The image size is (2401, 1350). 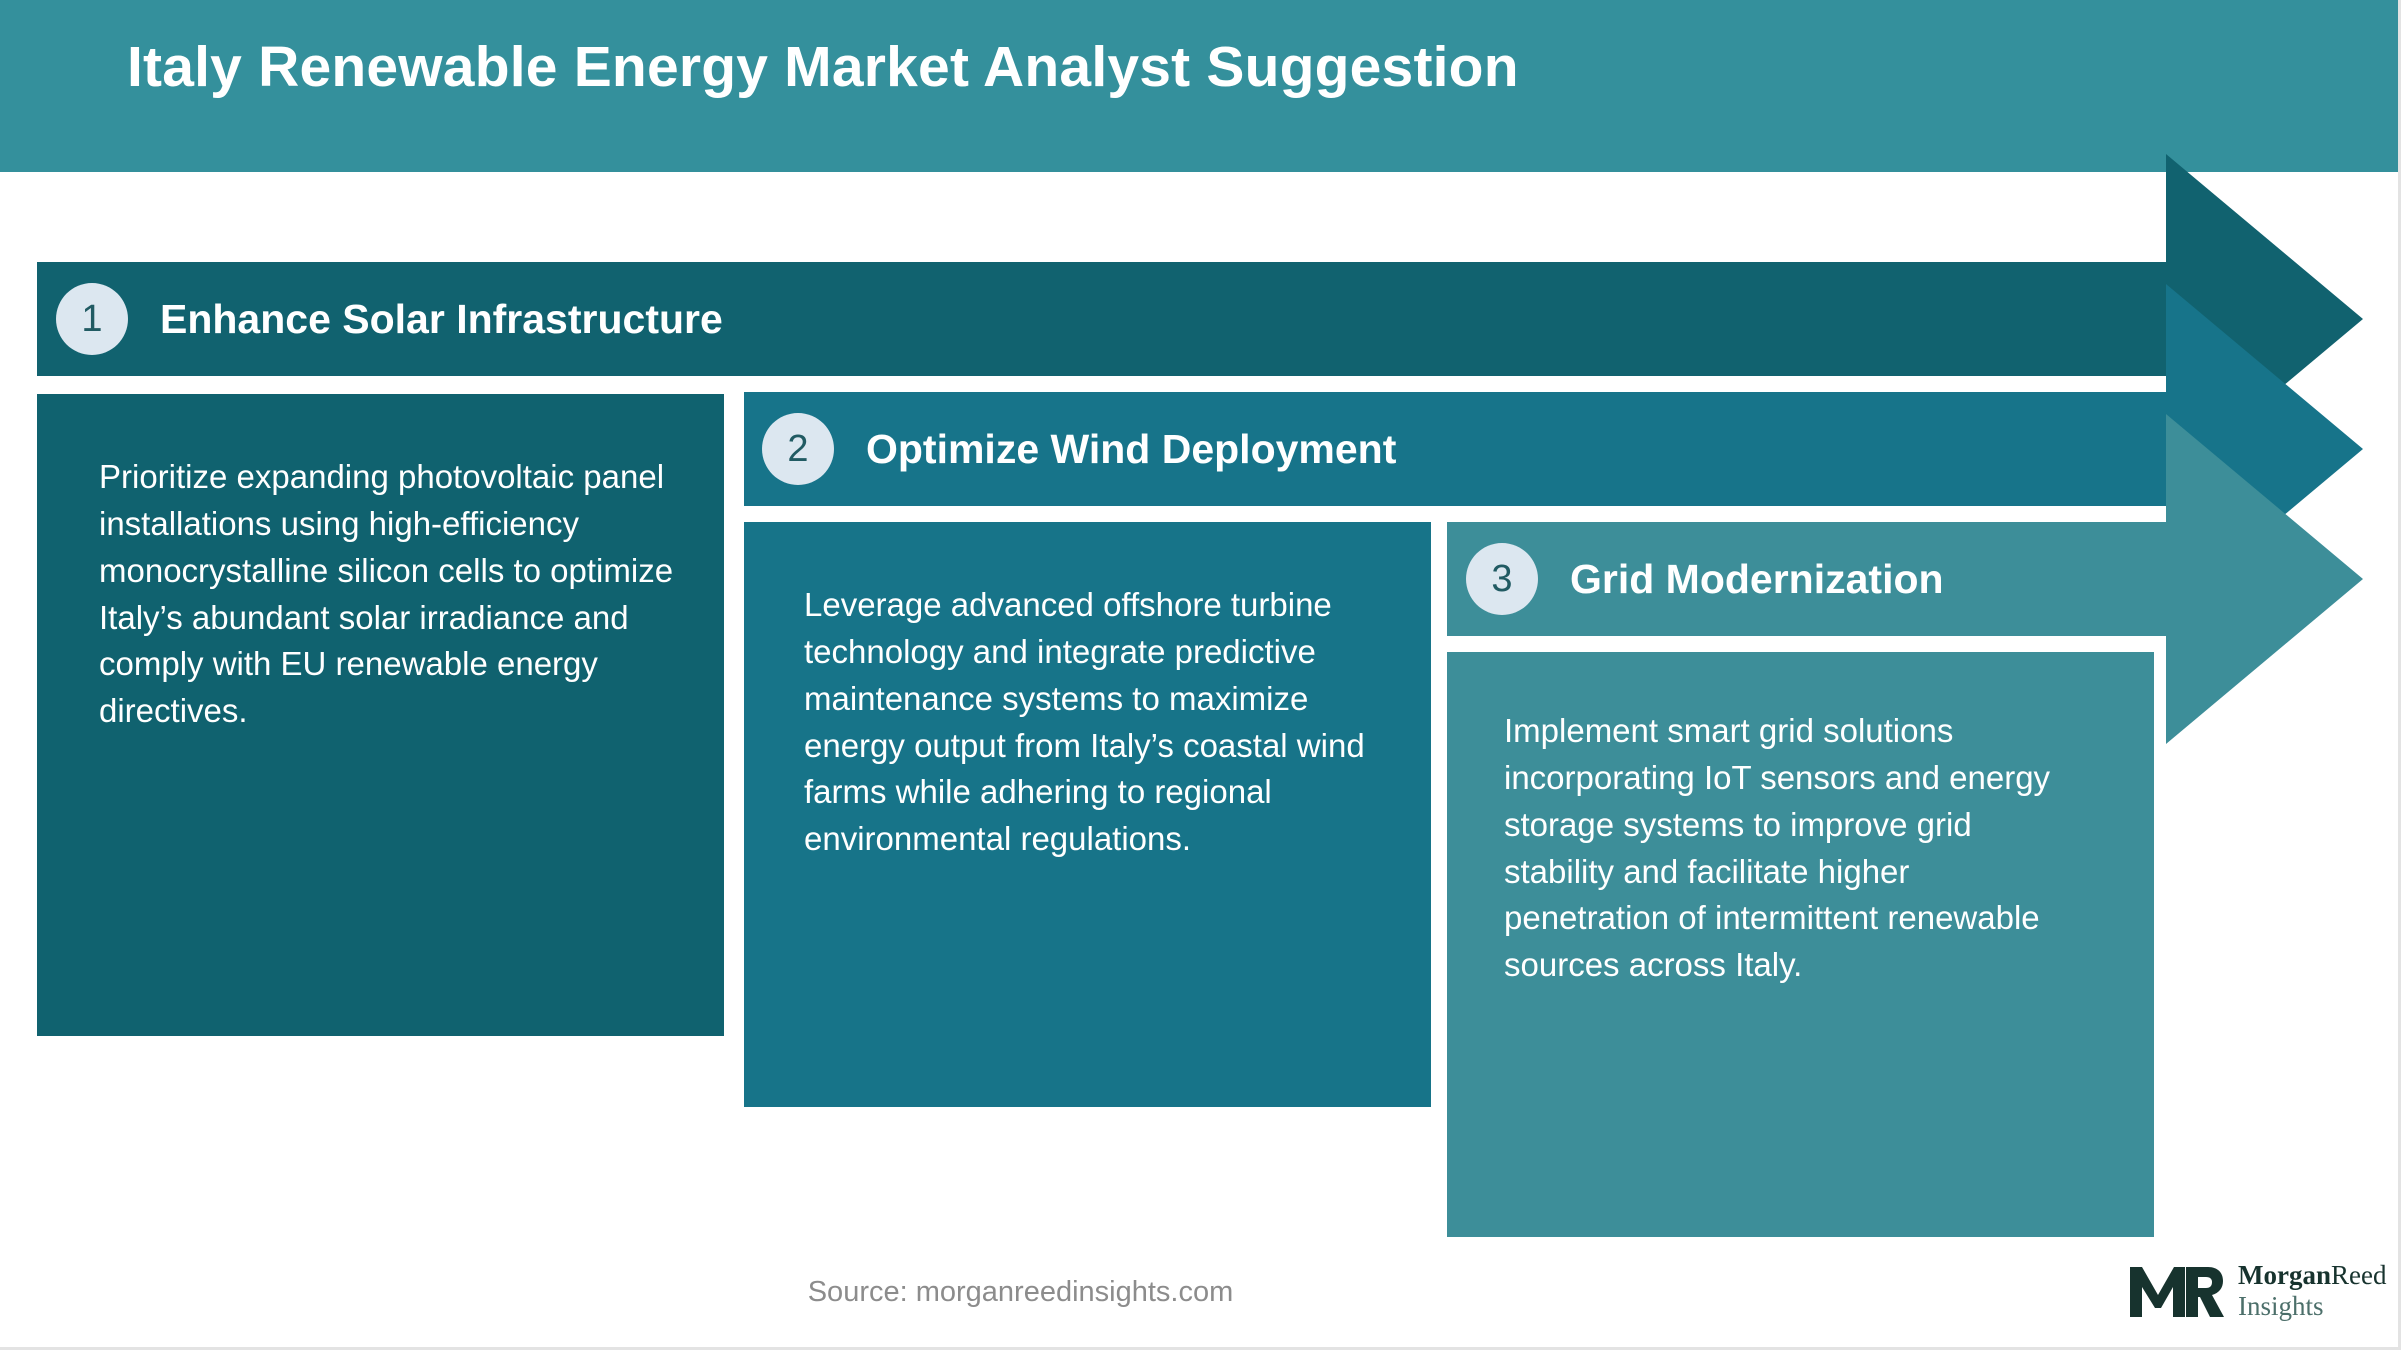 I want to click on logo-word-insights: Insights, so click(x=2281, y=1306).